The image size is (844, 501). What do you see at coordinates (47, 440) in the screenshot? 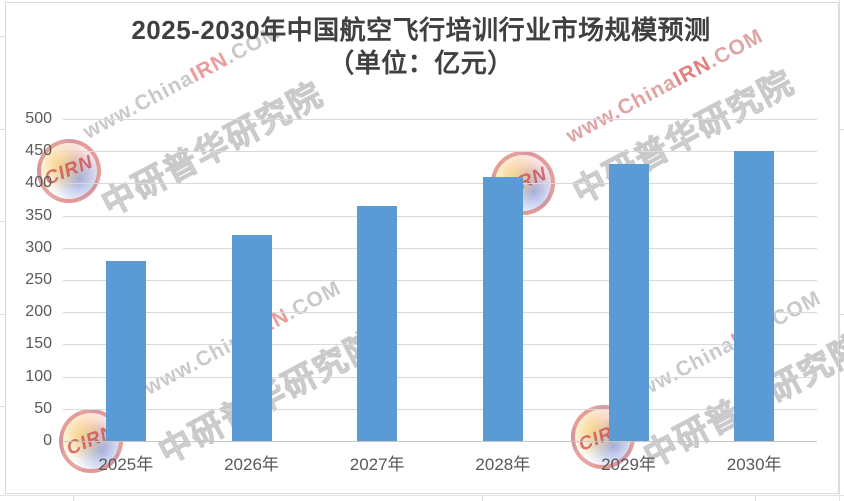
I see `y-axis-tick-label: 0` at bounding box center [47, 440].